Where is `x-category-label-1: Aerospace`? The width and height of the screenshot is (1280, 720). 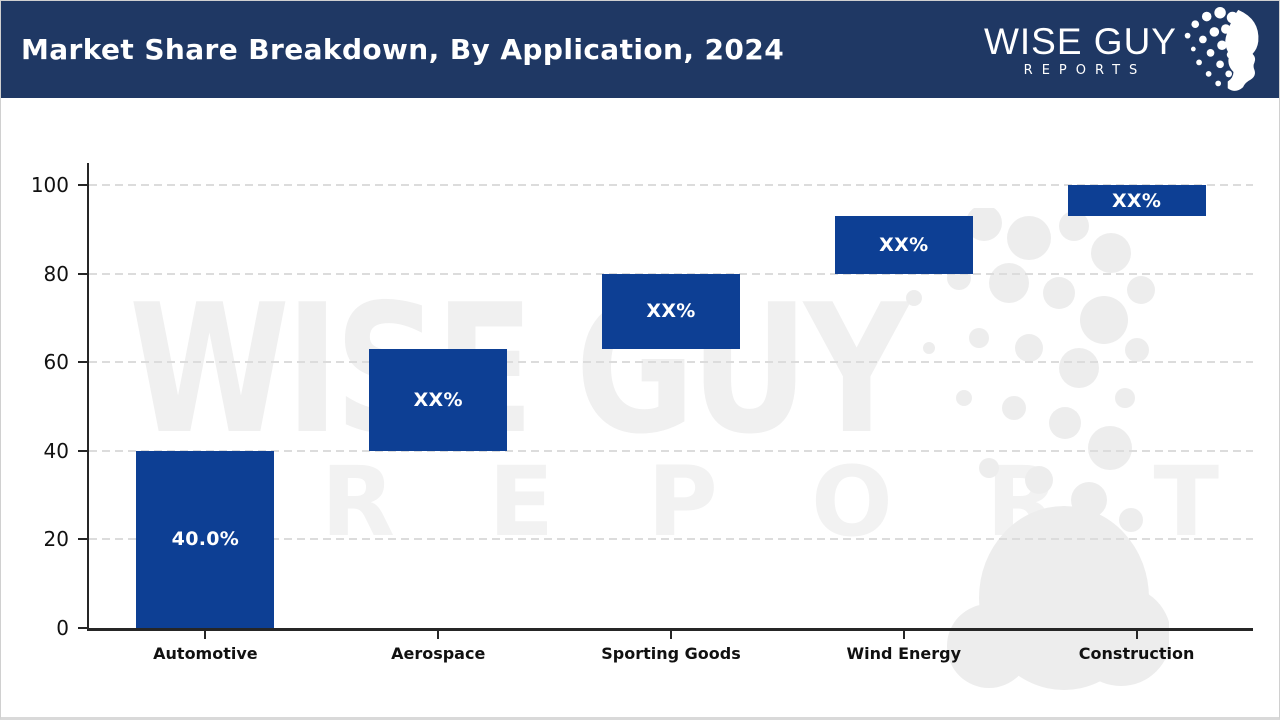
x-category-label-1: Aerospace is located at coordinates (438, 653).